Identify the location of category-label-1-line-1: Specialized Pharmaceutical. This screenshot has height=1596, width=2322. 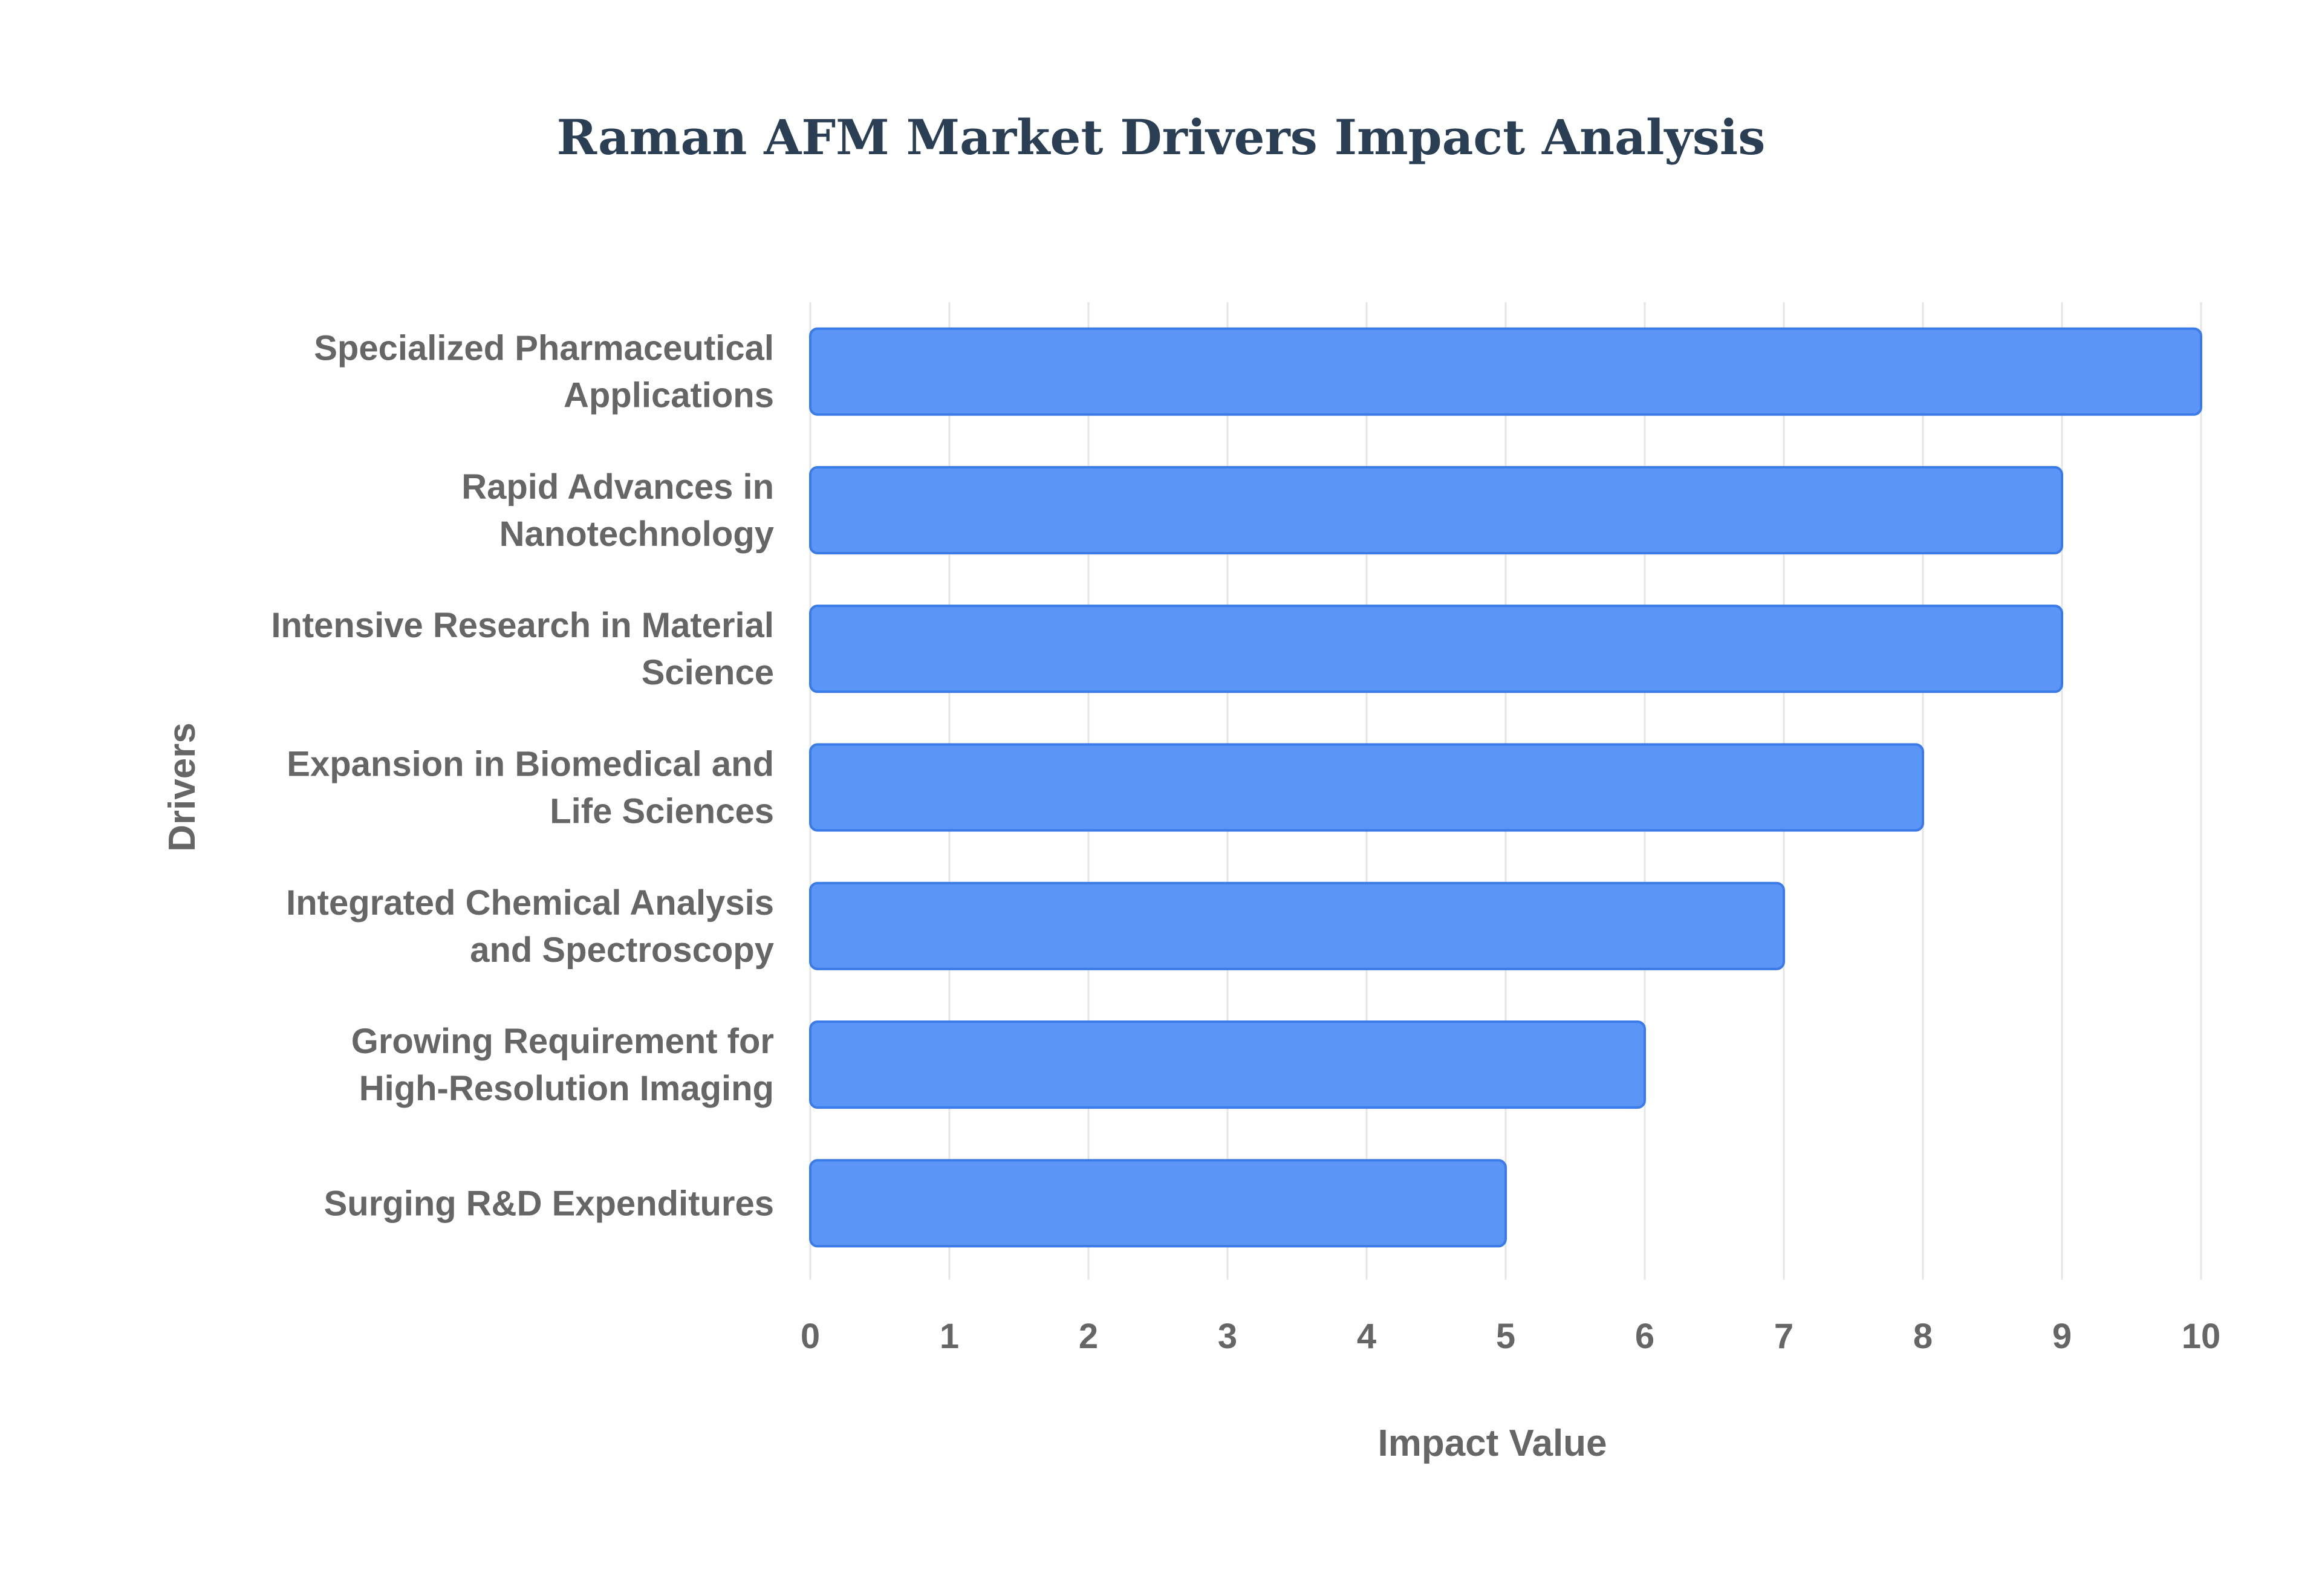
(544, 348).